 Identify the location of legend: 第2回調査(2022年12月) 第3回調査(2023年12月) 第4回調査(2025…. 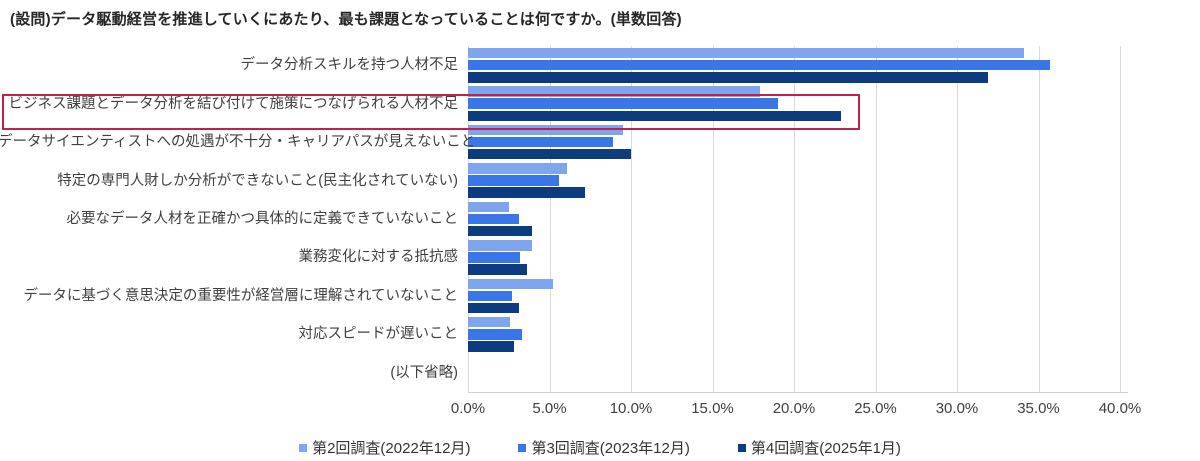
(600, 447).